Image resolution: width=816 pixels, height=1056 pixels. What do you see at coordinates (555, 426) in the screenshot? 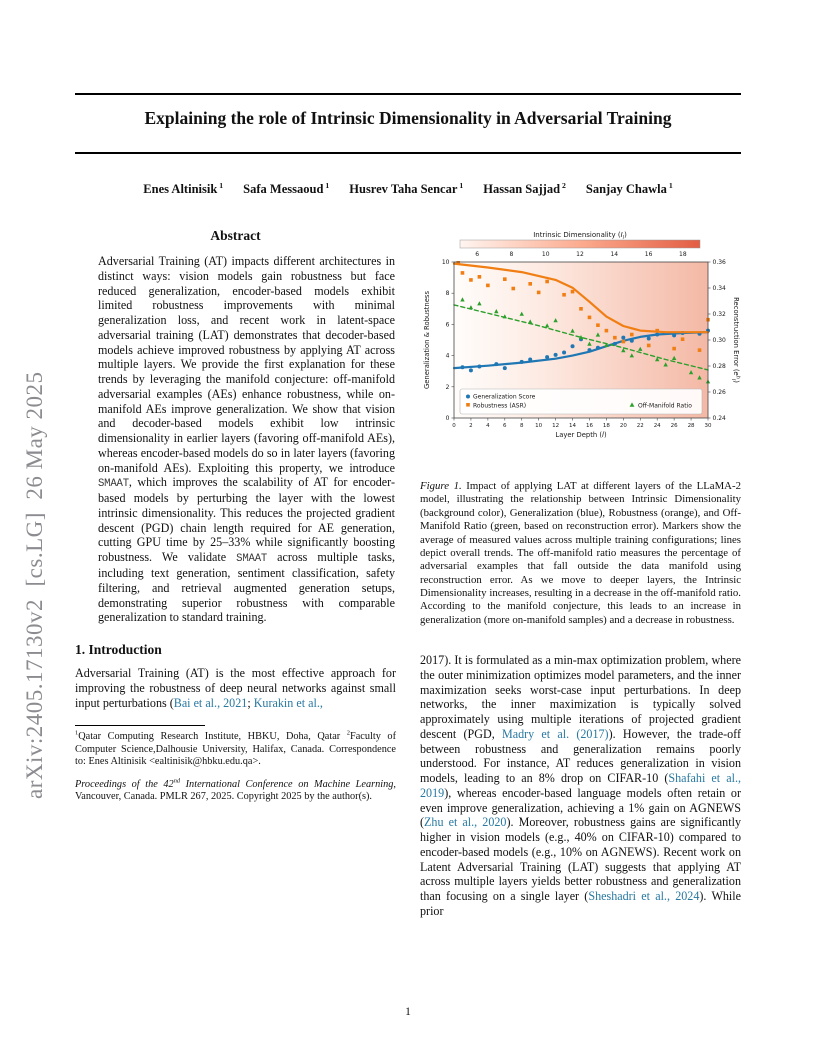
I see `chart-text: 12` at bounding box center [555, 426].